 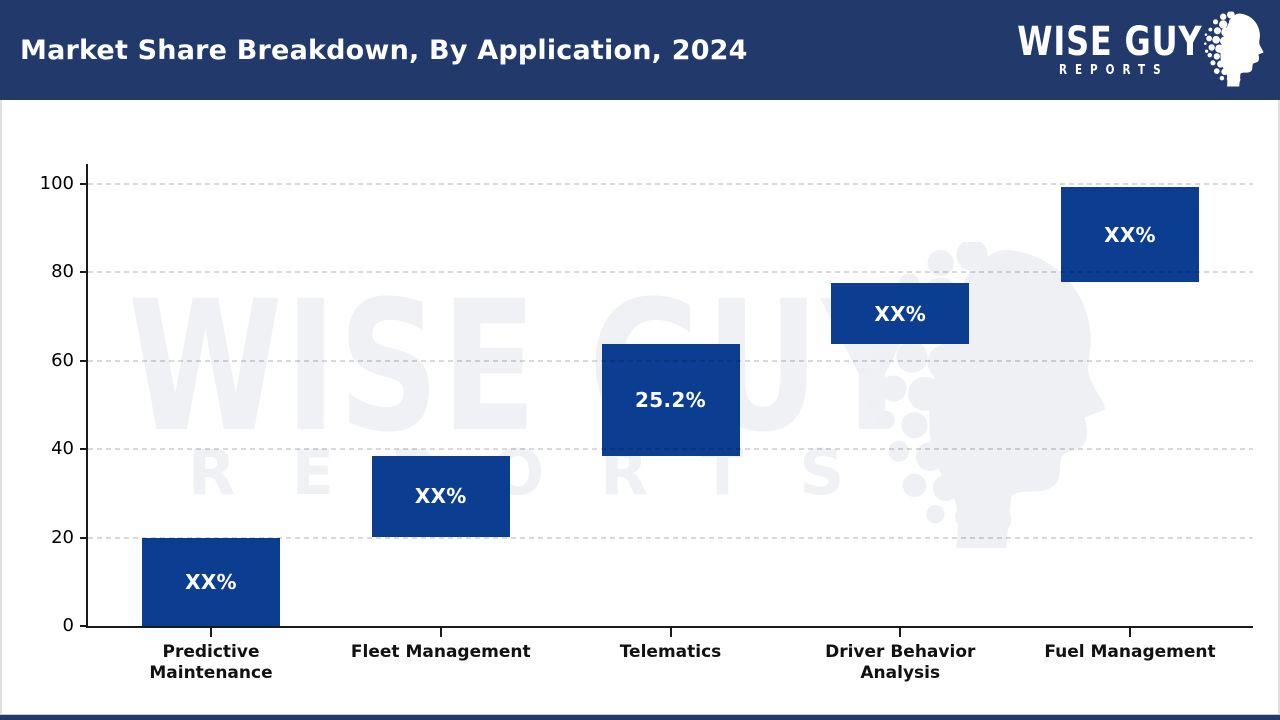 I want to click on x-category-label: Driver Behavior Analysis, so click(x=900, y=662).